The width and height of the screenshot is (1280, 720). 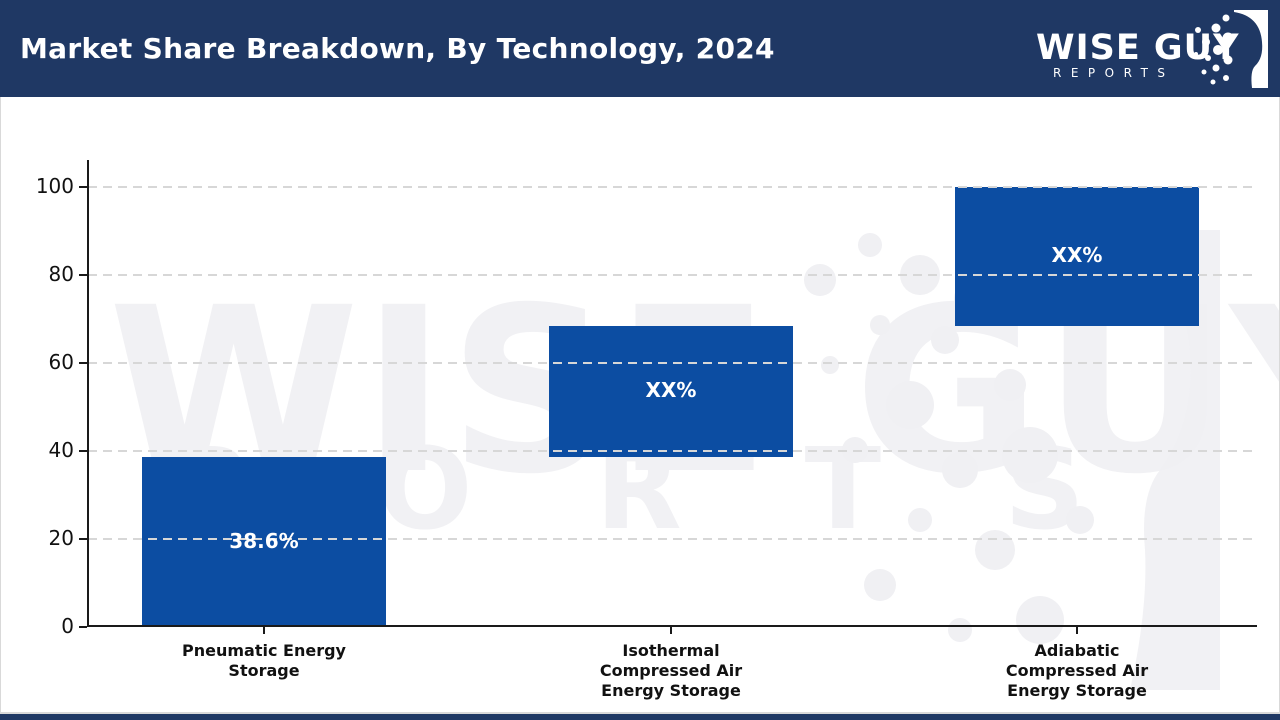 I want to click on y-tick-label: 60, so click(x=61, y=362).